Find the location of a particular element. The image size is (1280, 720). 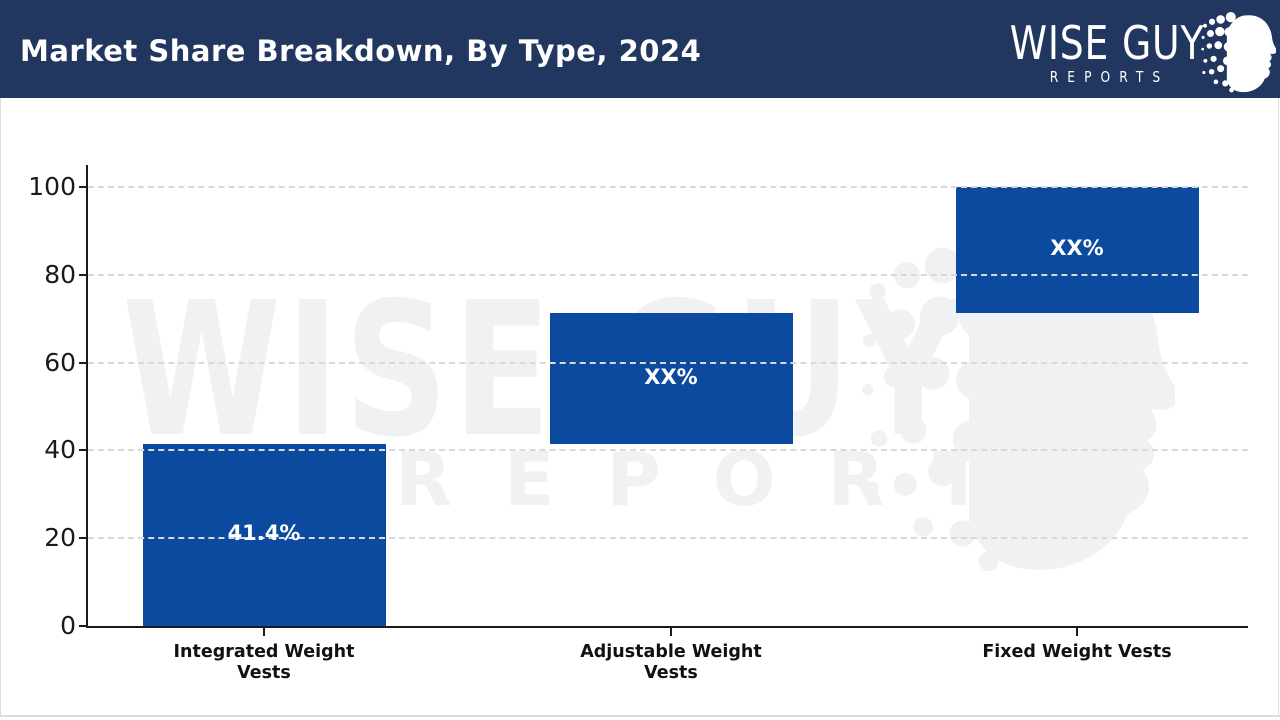

y-axis-line is located at coordinates (87, 396).